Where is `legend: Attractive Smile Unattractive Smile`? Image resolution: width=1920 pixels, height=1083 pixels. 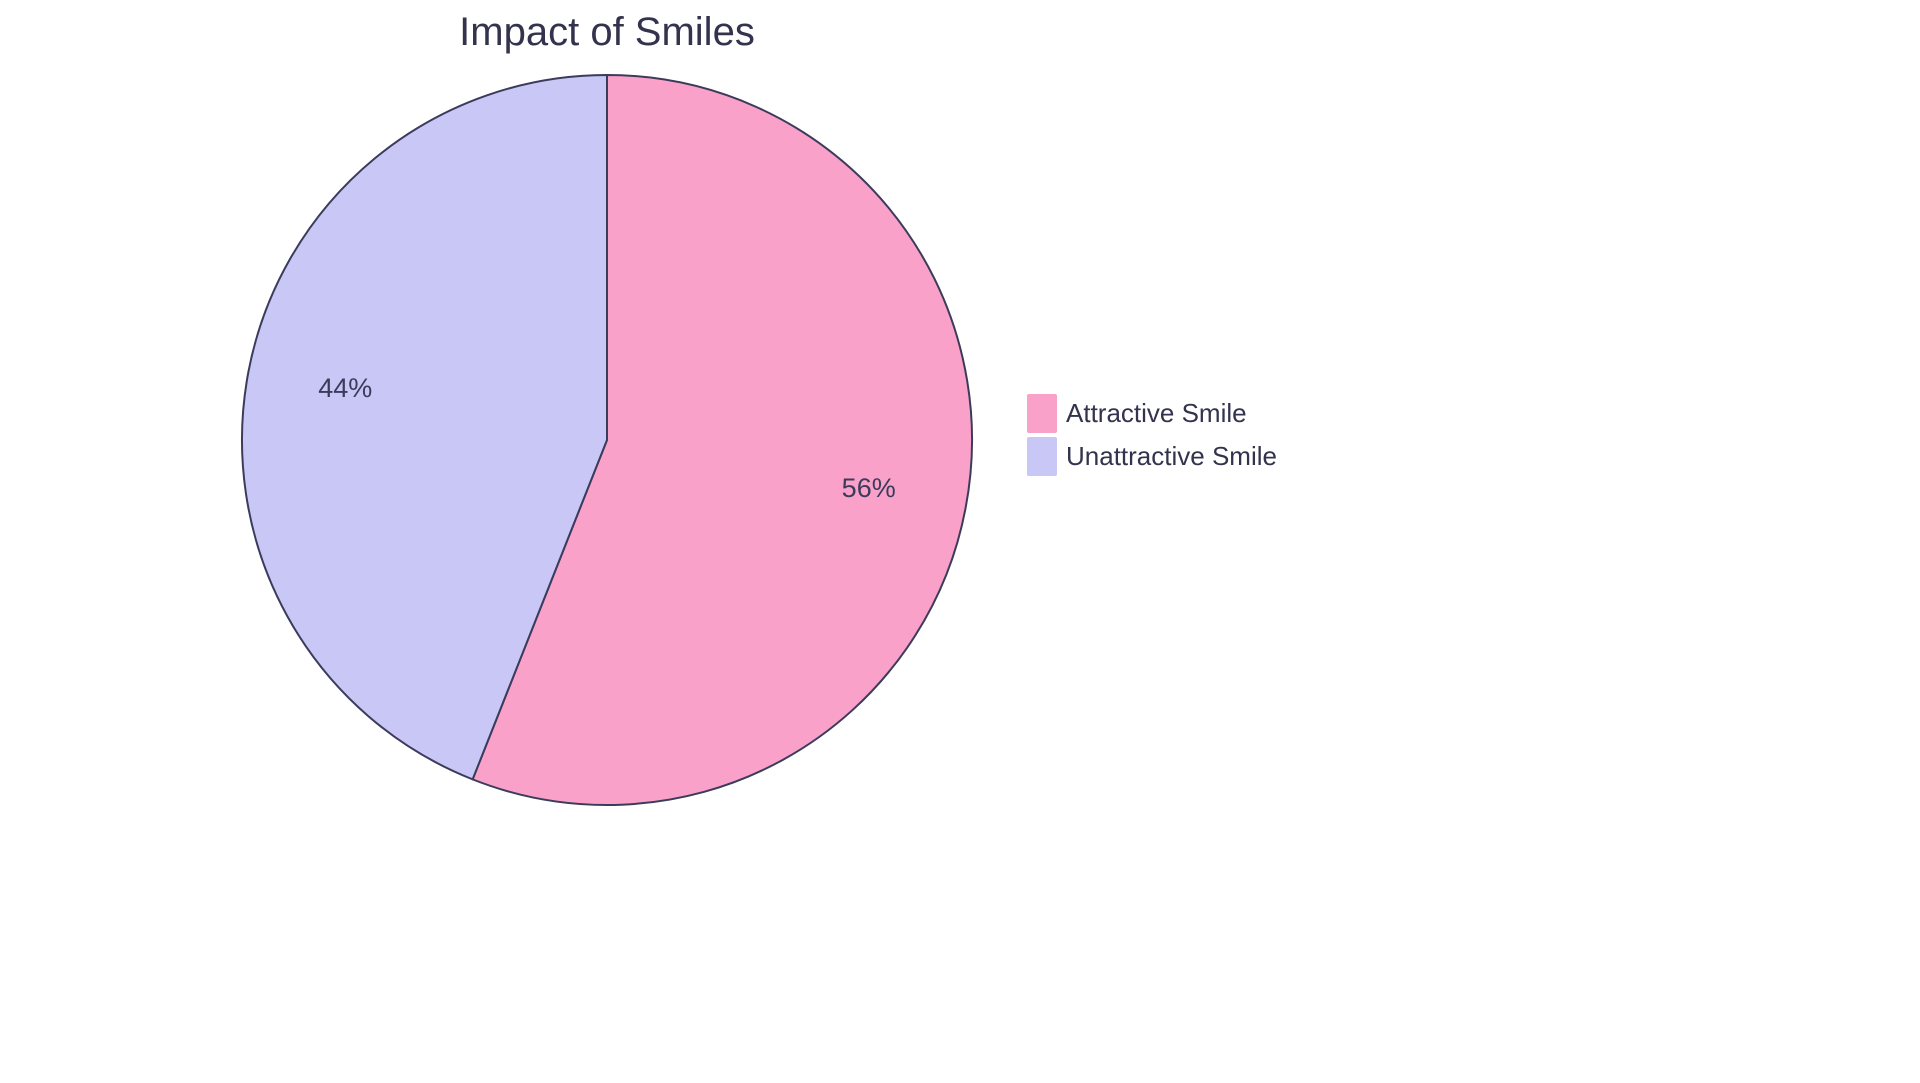 legend: Attractive Smile Unattractive Smile is located at coordinates (1152, 435).